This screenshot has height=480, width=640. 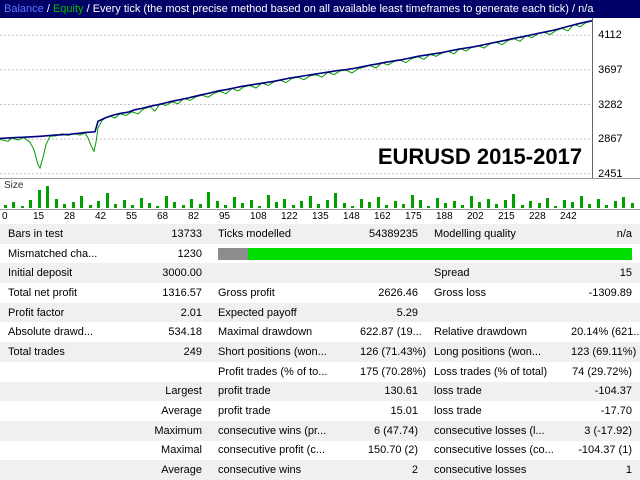 I want to click on stat-label: Expected payoff, so click(x=257, y=312).